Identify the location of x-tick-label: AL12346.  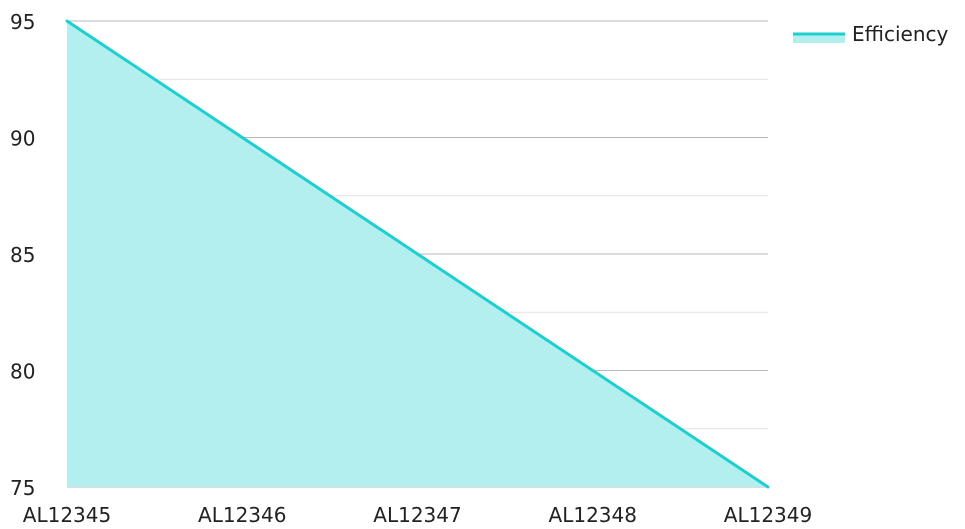
(242, 515).